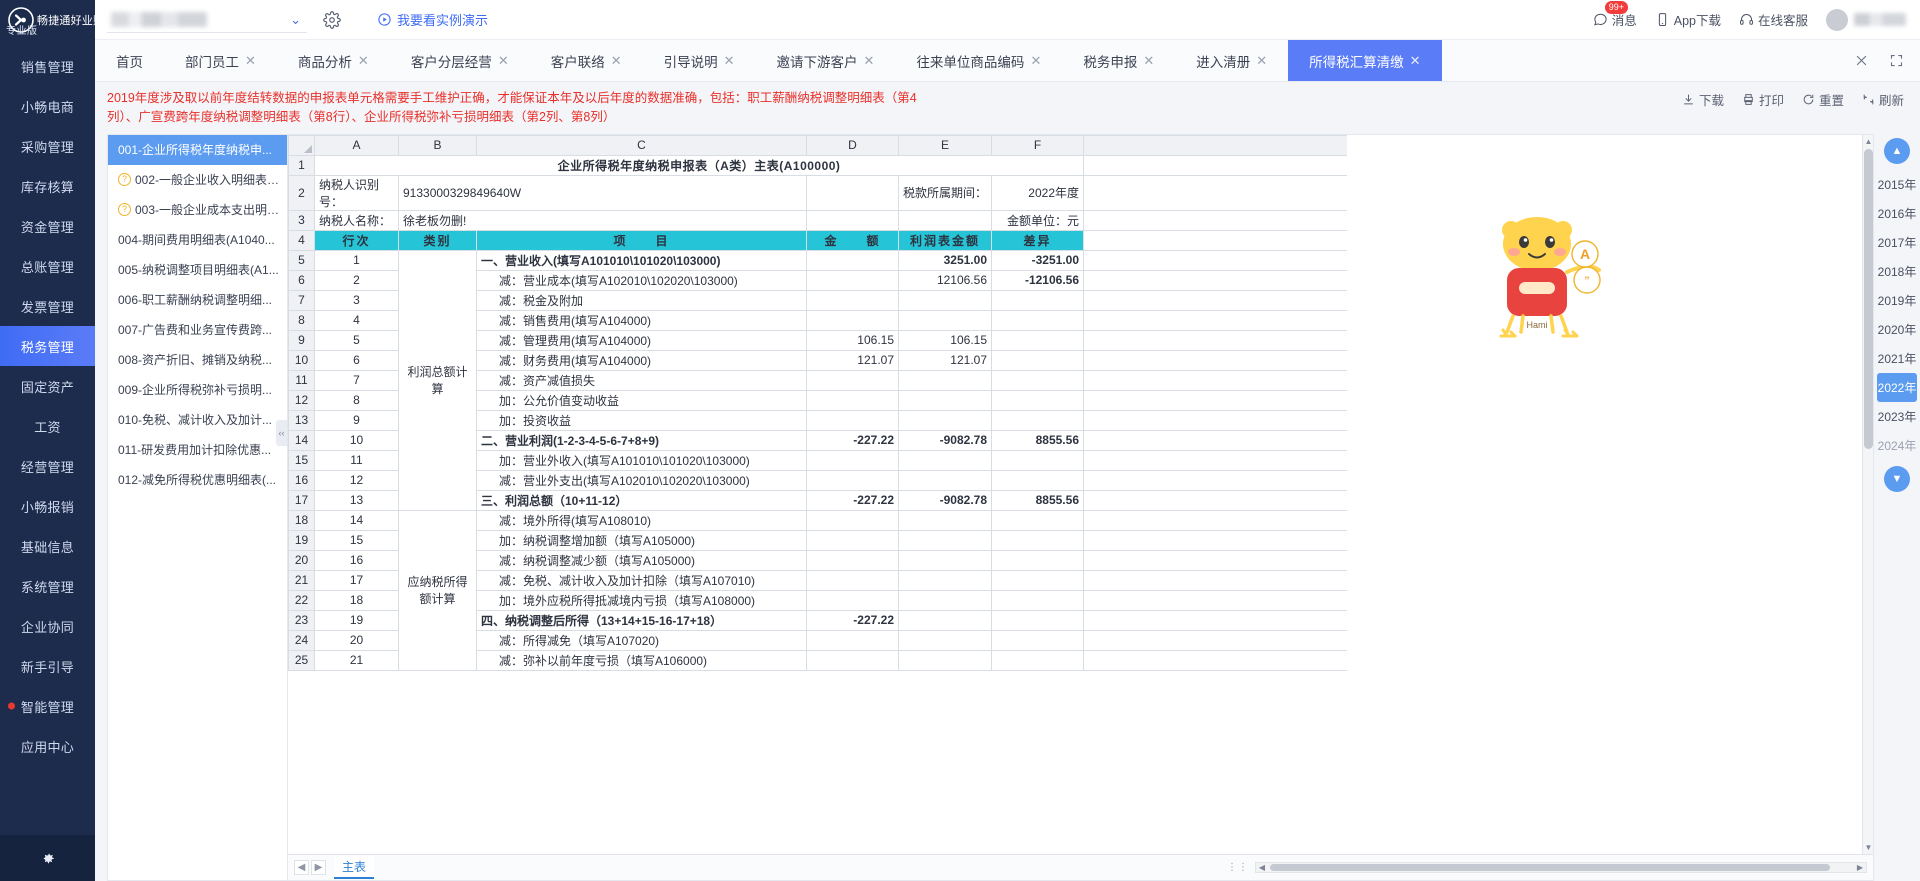 Image resolution: width=1920 pixels, height=881 pixels. What do you see at coordinates (641, 360) in the screenshot?
I see `cell-item: 减：财务费用(填写A104000)` at bounding box center [641, 360].